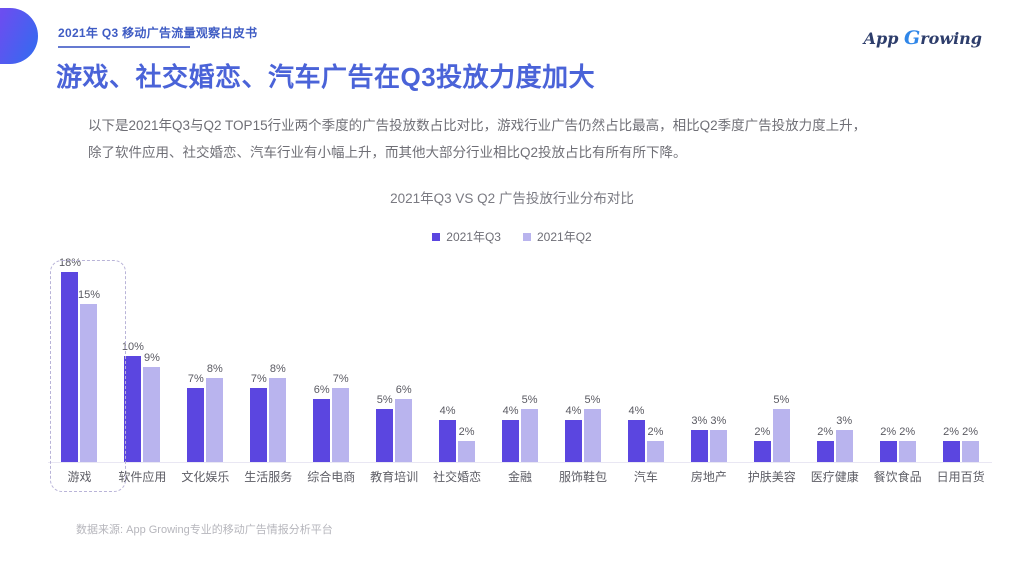 Image resolution: width=1024 pixels, height=576 pixels. I want to click on bar-q3: 18%, so click(70, 359).